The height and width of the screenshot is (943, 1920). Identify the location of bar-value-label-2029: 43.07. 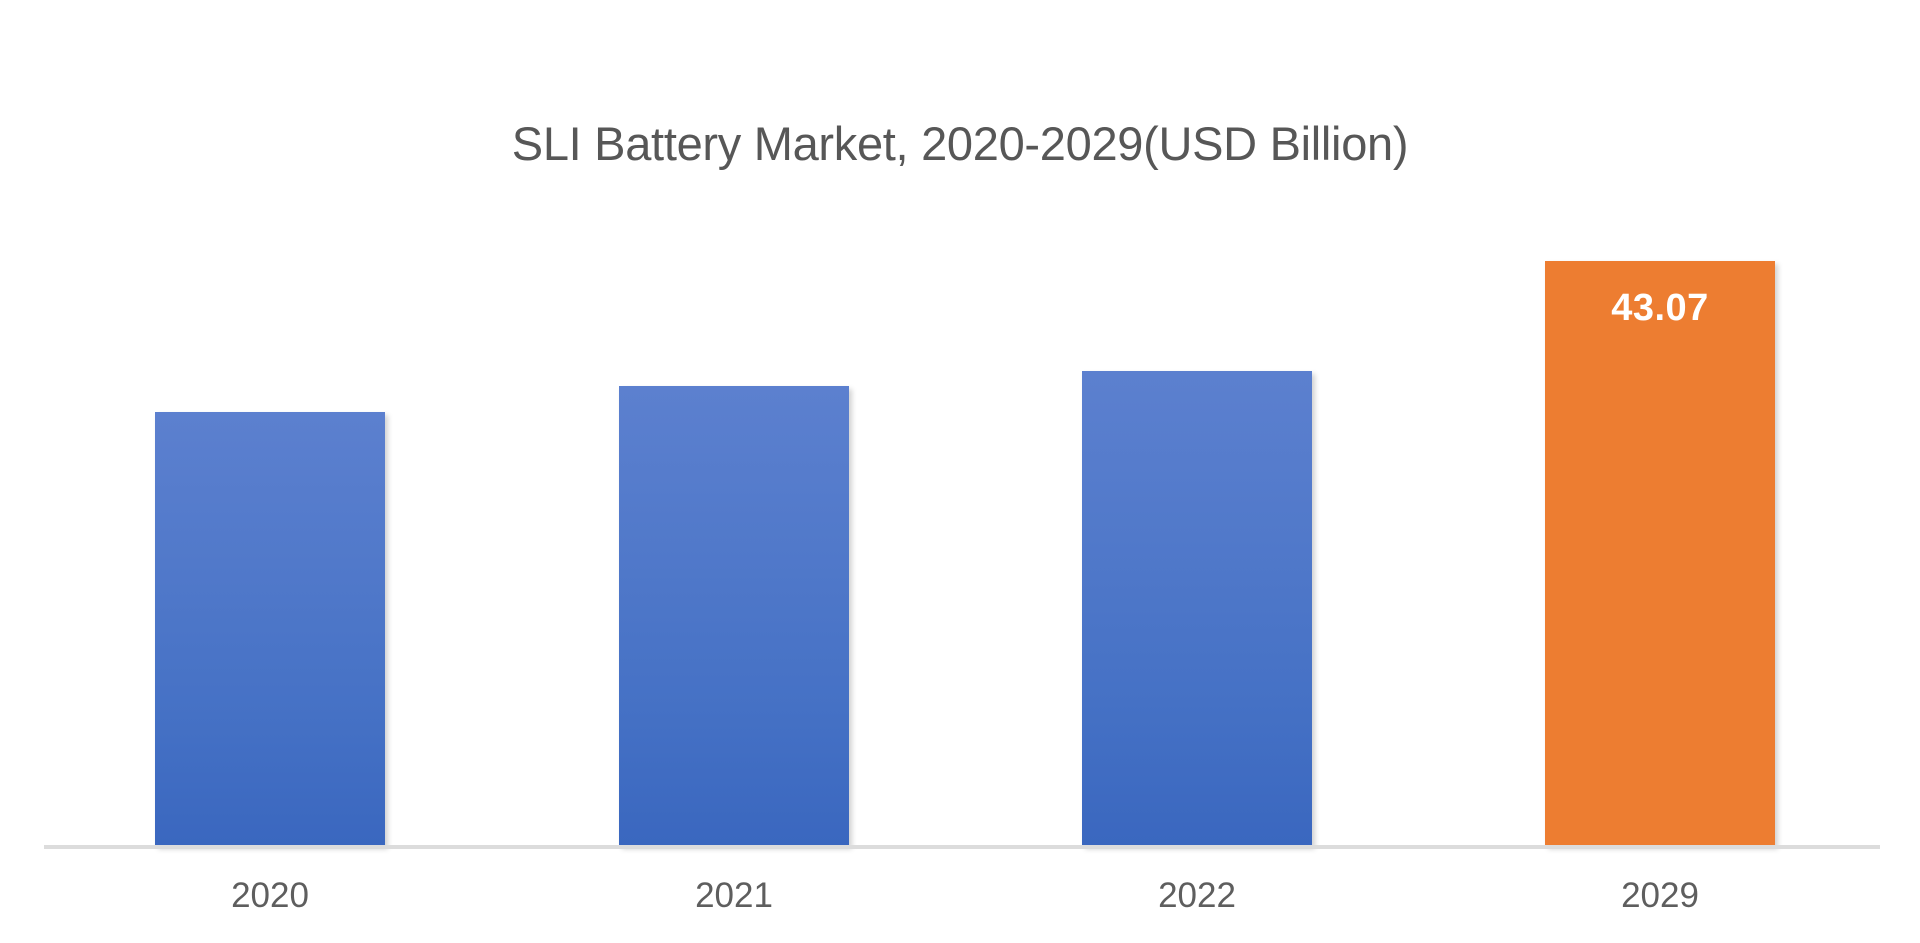
(1660, 308).